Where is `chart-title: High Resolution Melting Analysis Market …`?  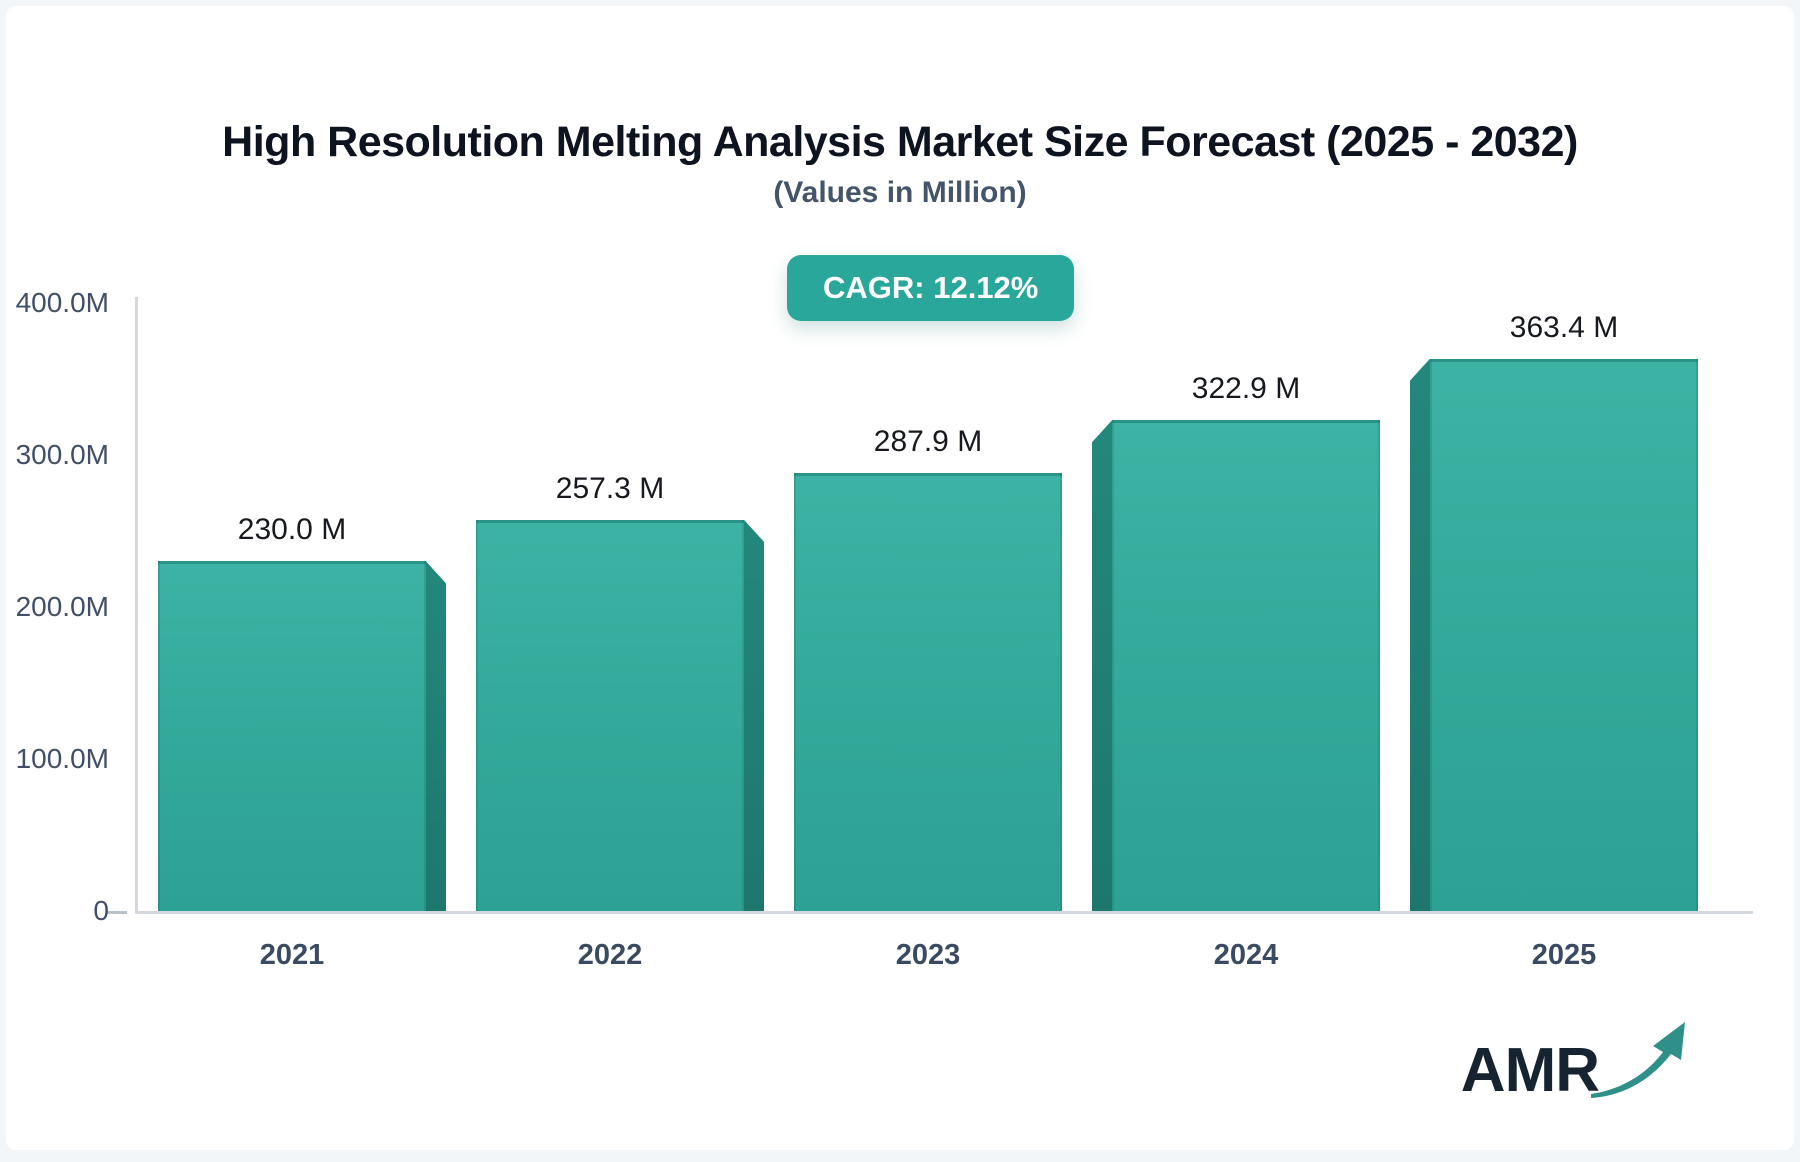 chart-title: High Resolution Melting Analysis Market … is located at coordinates (900, 142).